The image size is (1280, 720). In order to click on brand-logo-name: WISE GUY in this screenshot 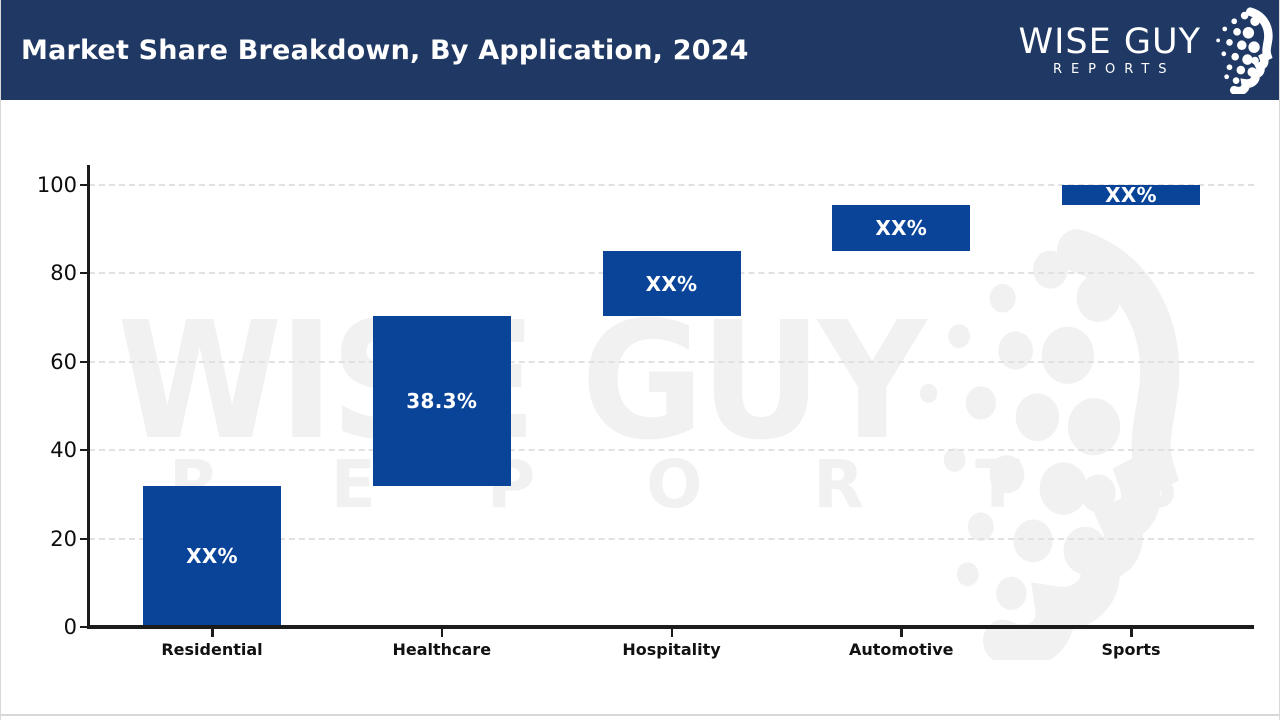, I will do `click(1109, 41)`.